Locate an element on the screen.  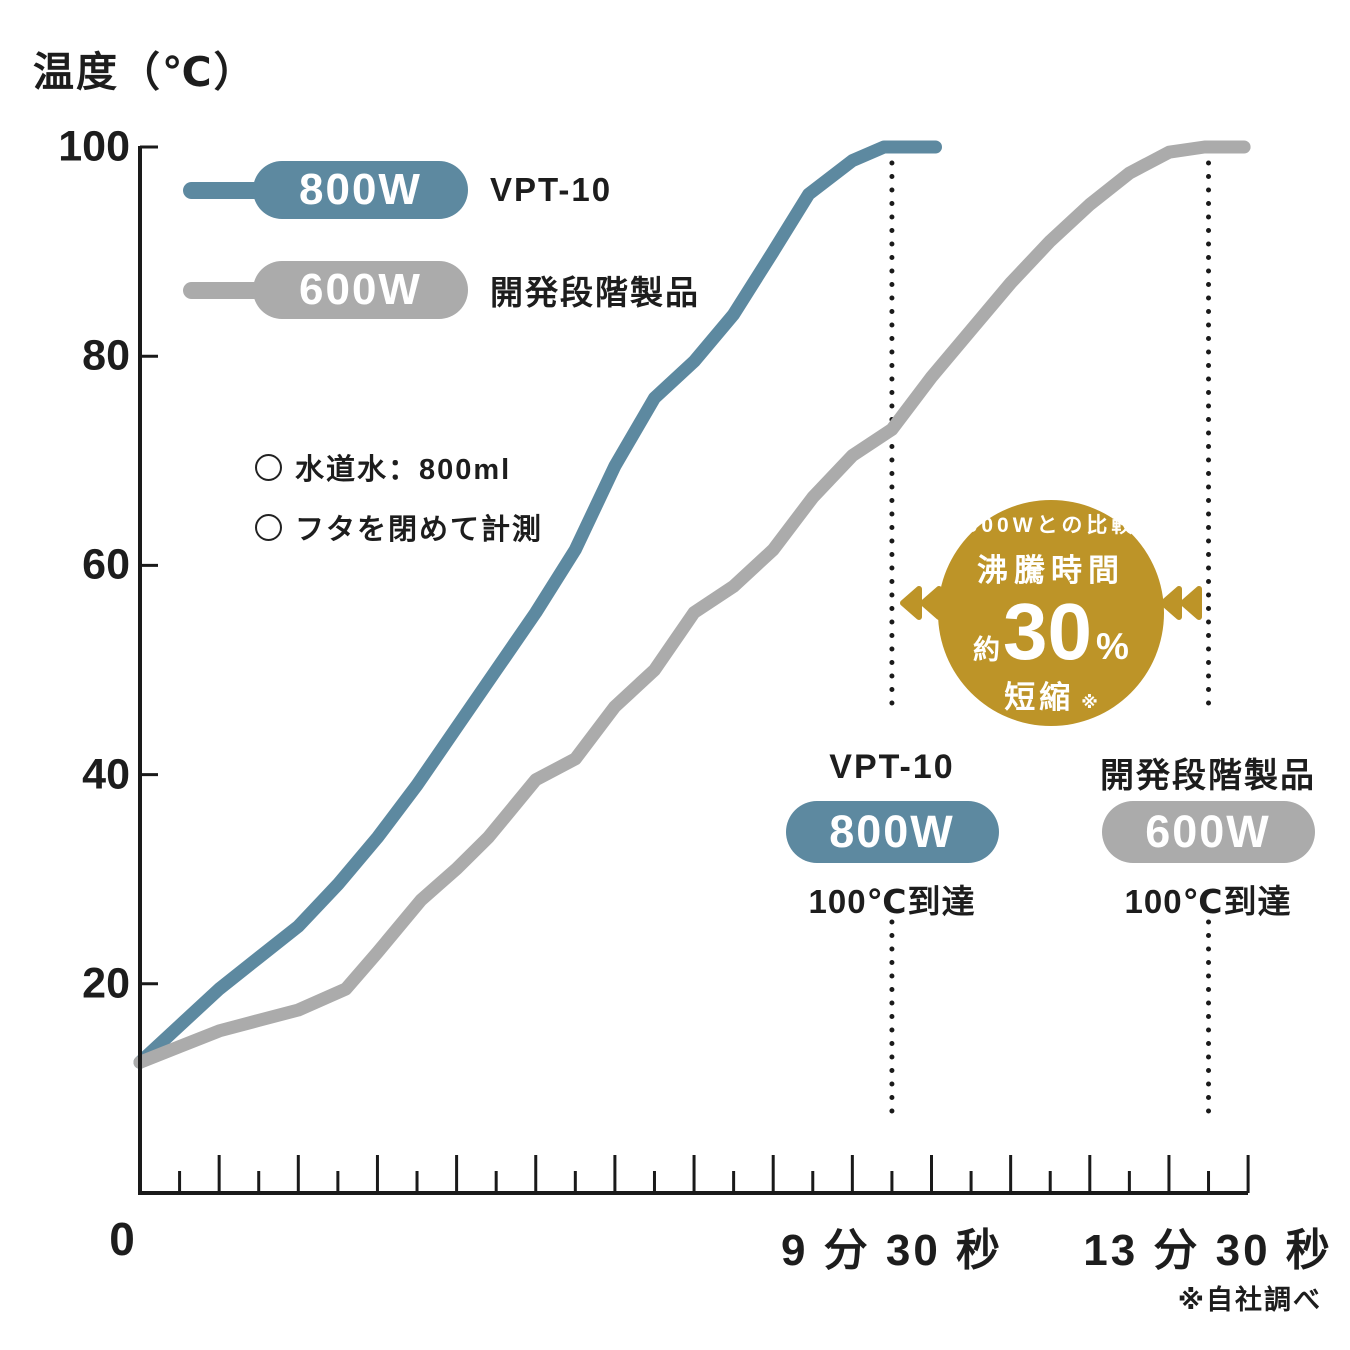
time-reduction-badge: 600Wとの比較 沸騰時間 約 30 % 短縮 ※ is located at coordinates (1051, 613).